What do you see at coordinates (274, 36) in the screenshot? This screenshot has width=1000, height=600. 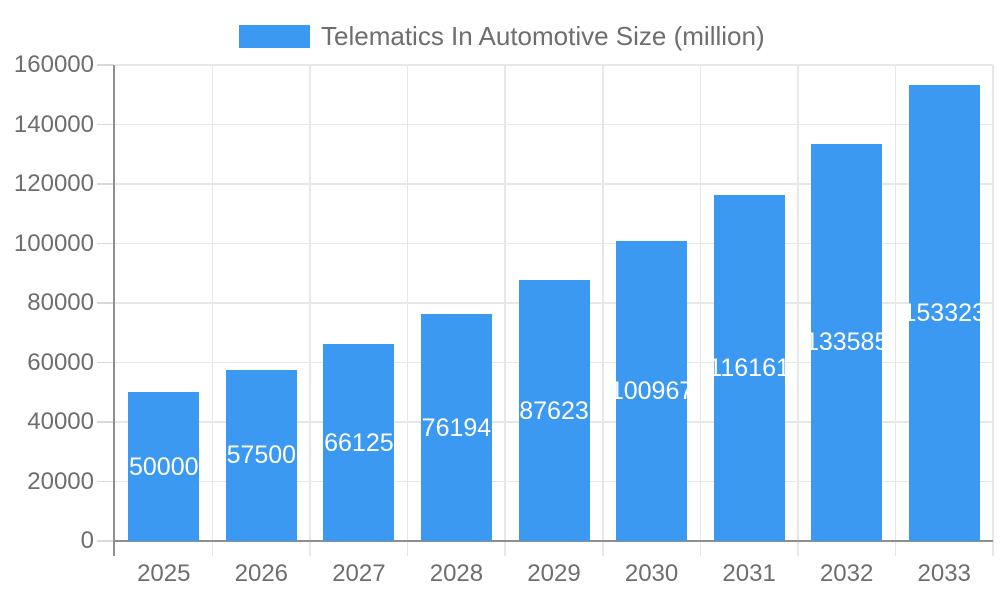 I see `legend-swatch` at bounding box center [274, 36].